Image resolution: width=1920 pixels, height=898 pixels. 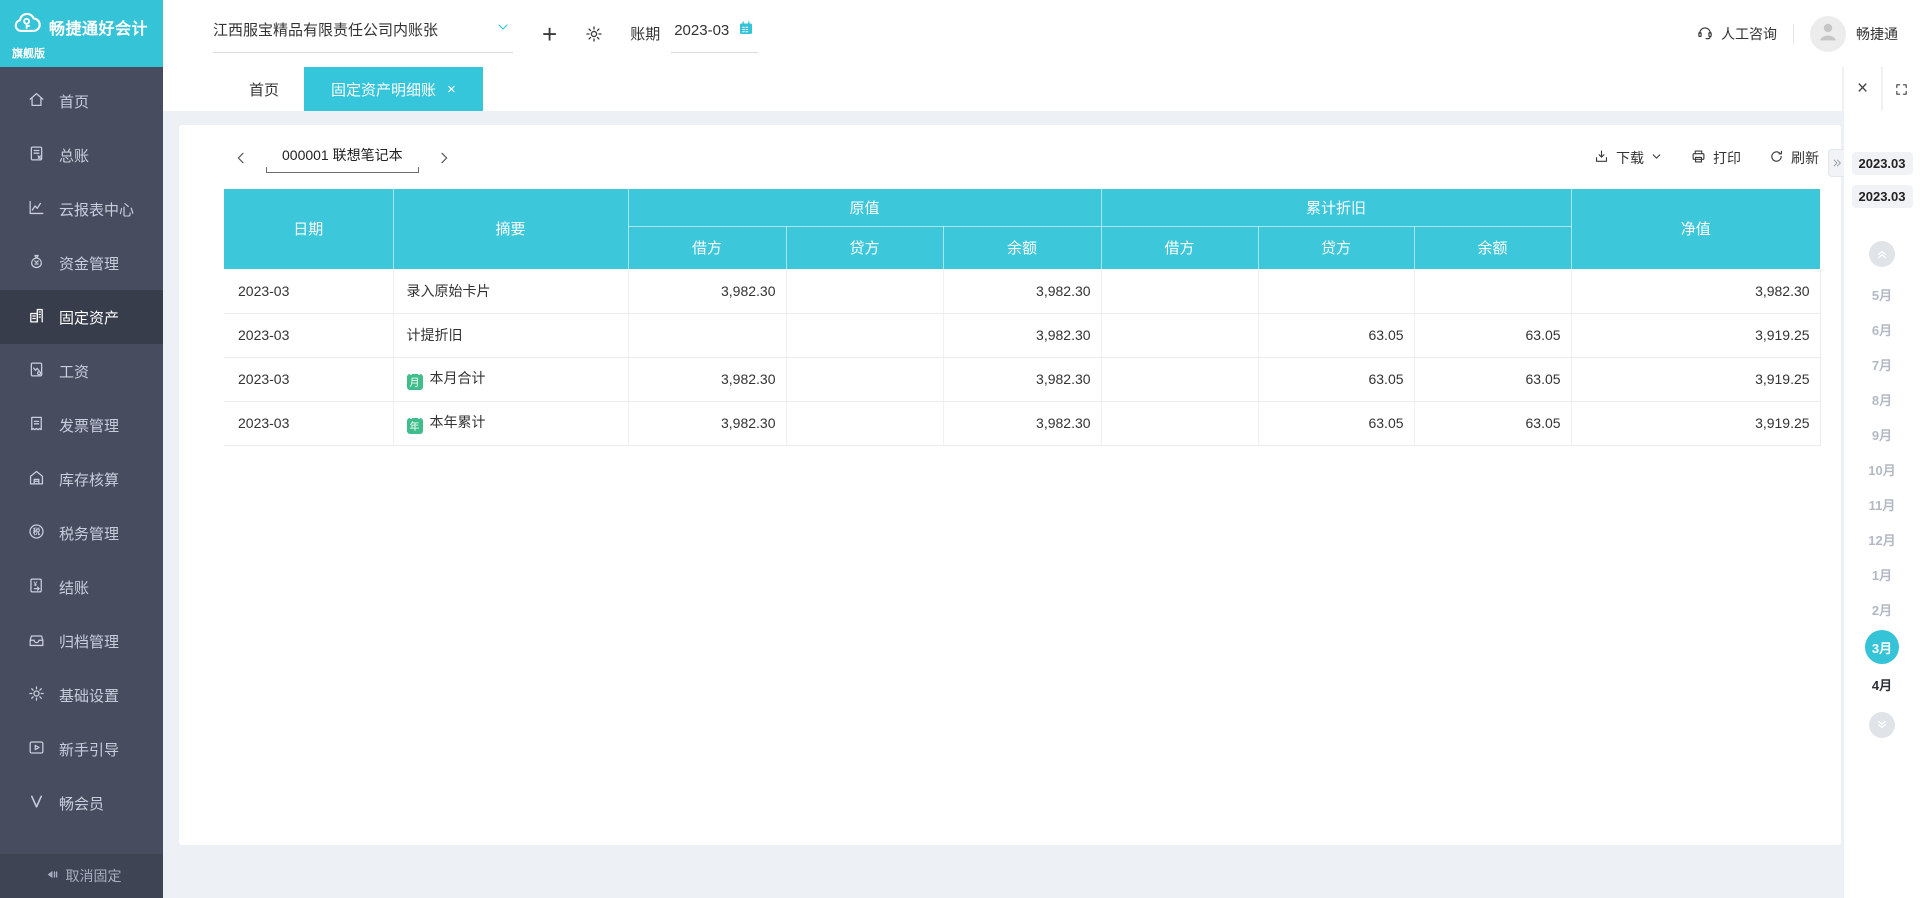 I want to click on cell-summary: 月本月合计, so click(x=511, y=379).